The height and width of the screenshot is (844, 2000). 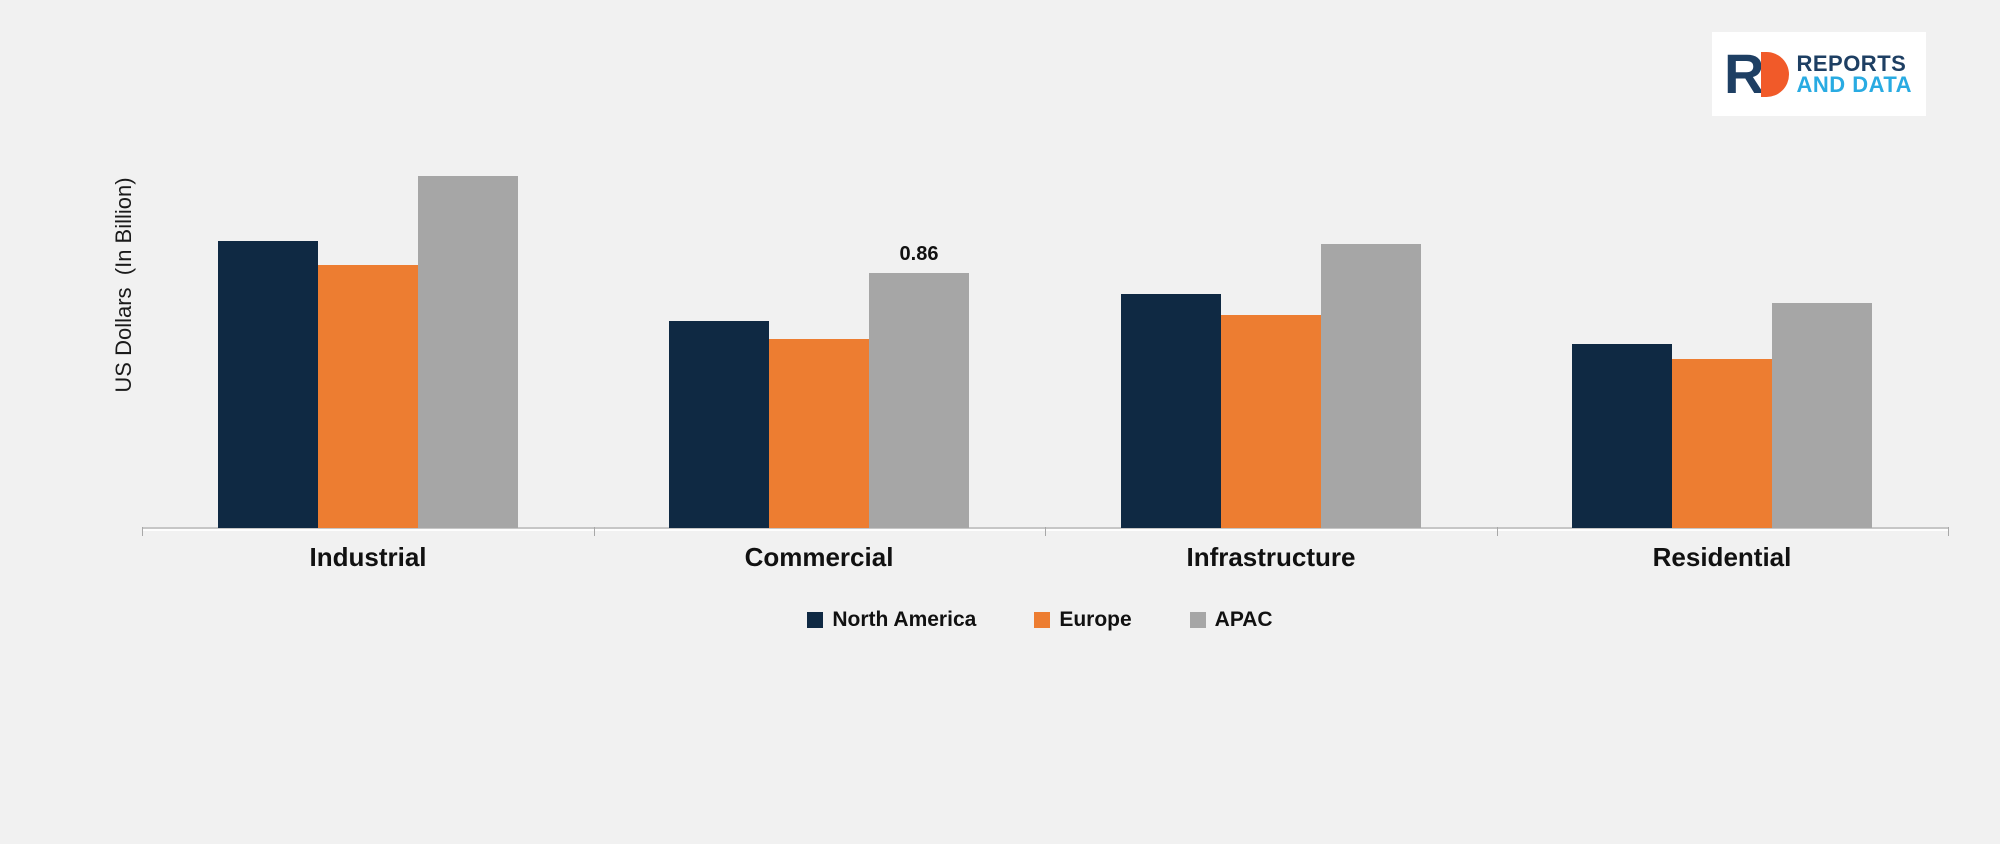 I want to click on legend-item-apac: APAC, so click(x=1231, y=620).